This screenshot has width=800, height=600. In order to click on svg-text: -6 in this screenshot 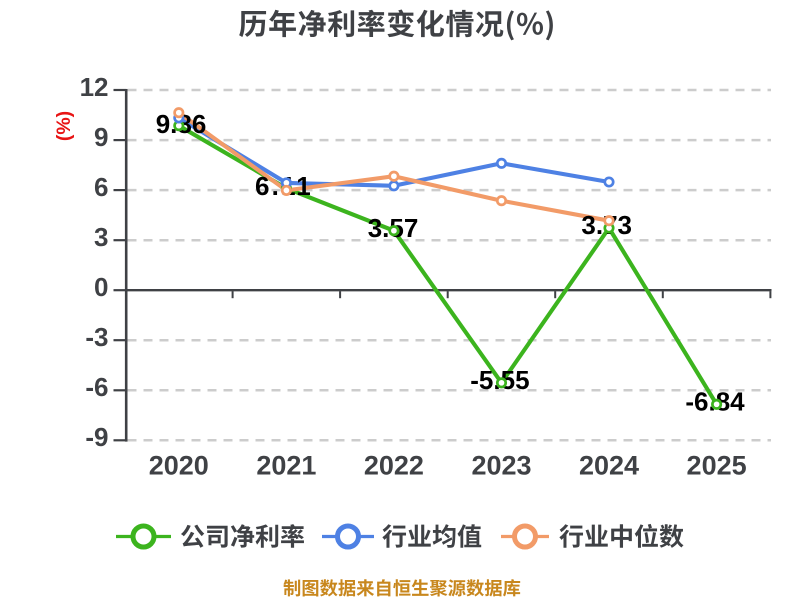, I will do `click(96, 387)`.